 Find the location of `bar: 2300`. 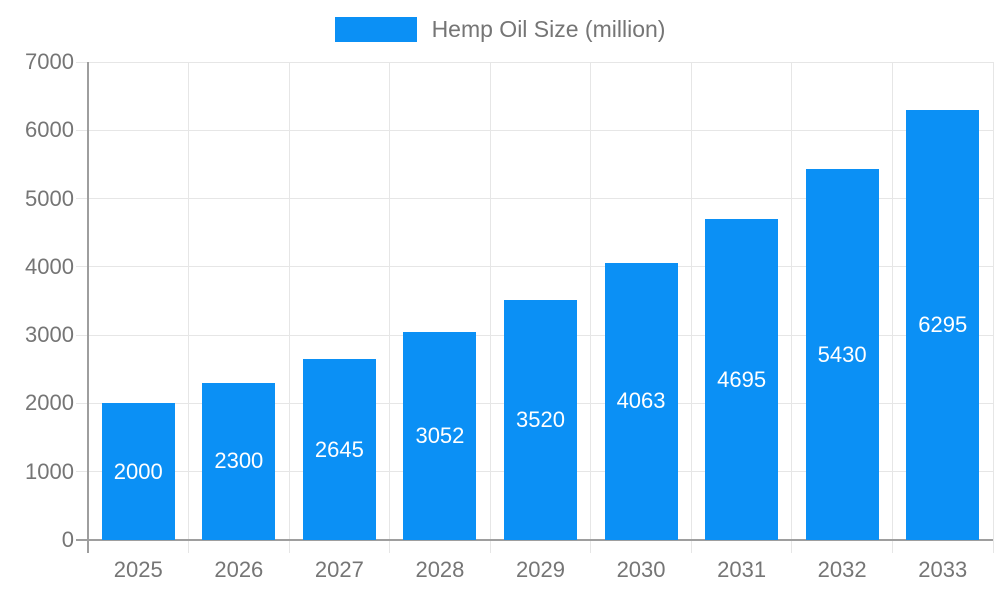

bar: 2300 is located at coordinates (239, 461).